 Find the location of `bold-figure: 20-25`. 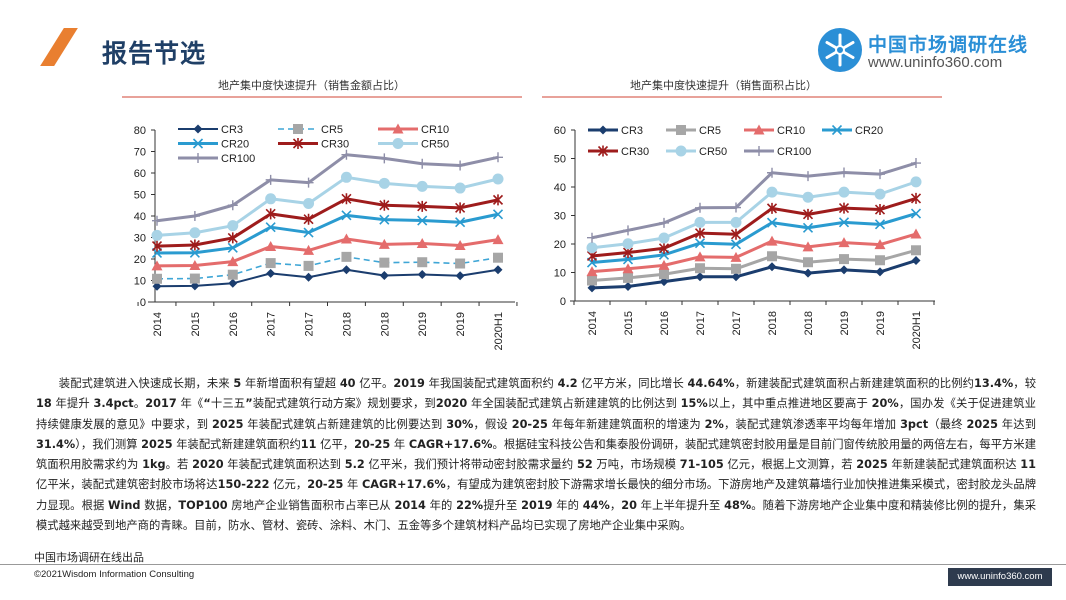

bold-figure: 20-25 is located at coordinates (529, 424).